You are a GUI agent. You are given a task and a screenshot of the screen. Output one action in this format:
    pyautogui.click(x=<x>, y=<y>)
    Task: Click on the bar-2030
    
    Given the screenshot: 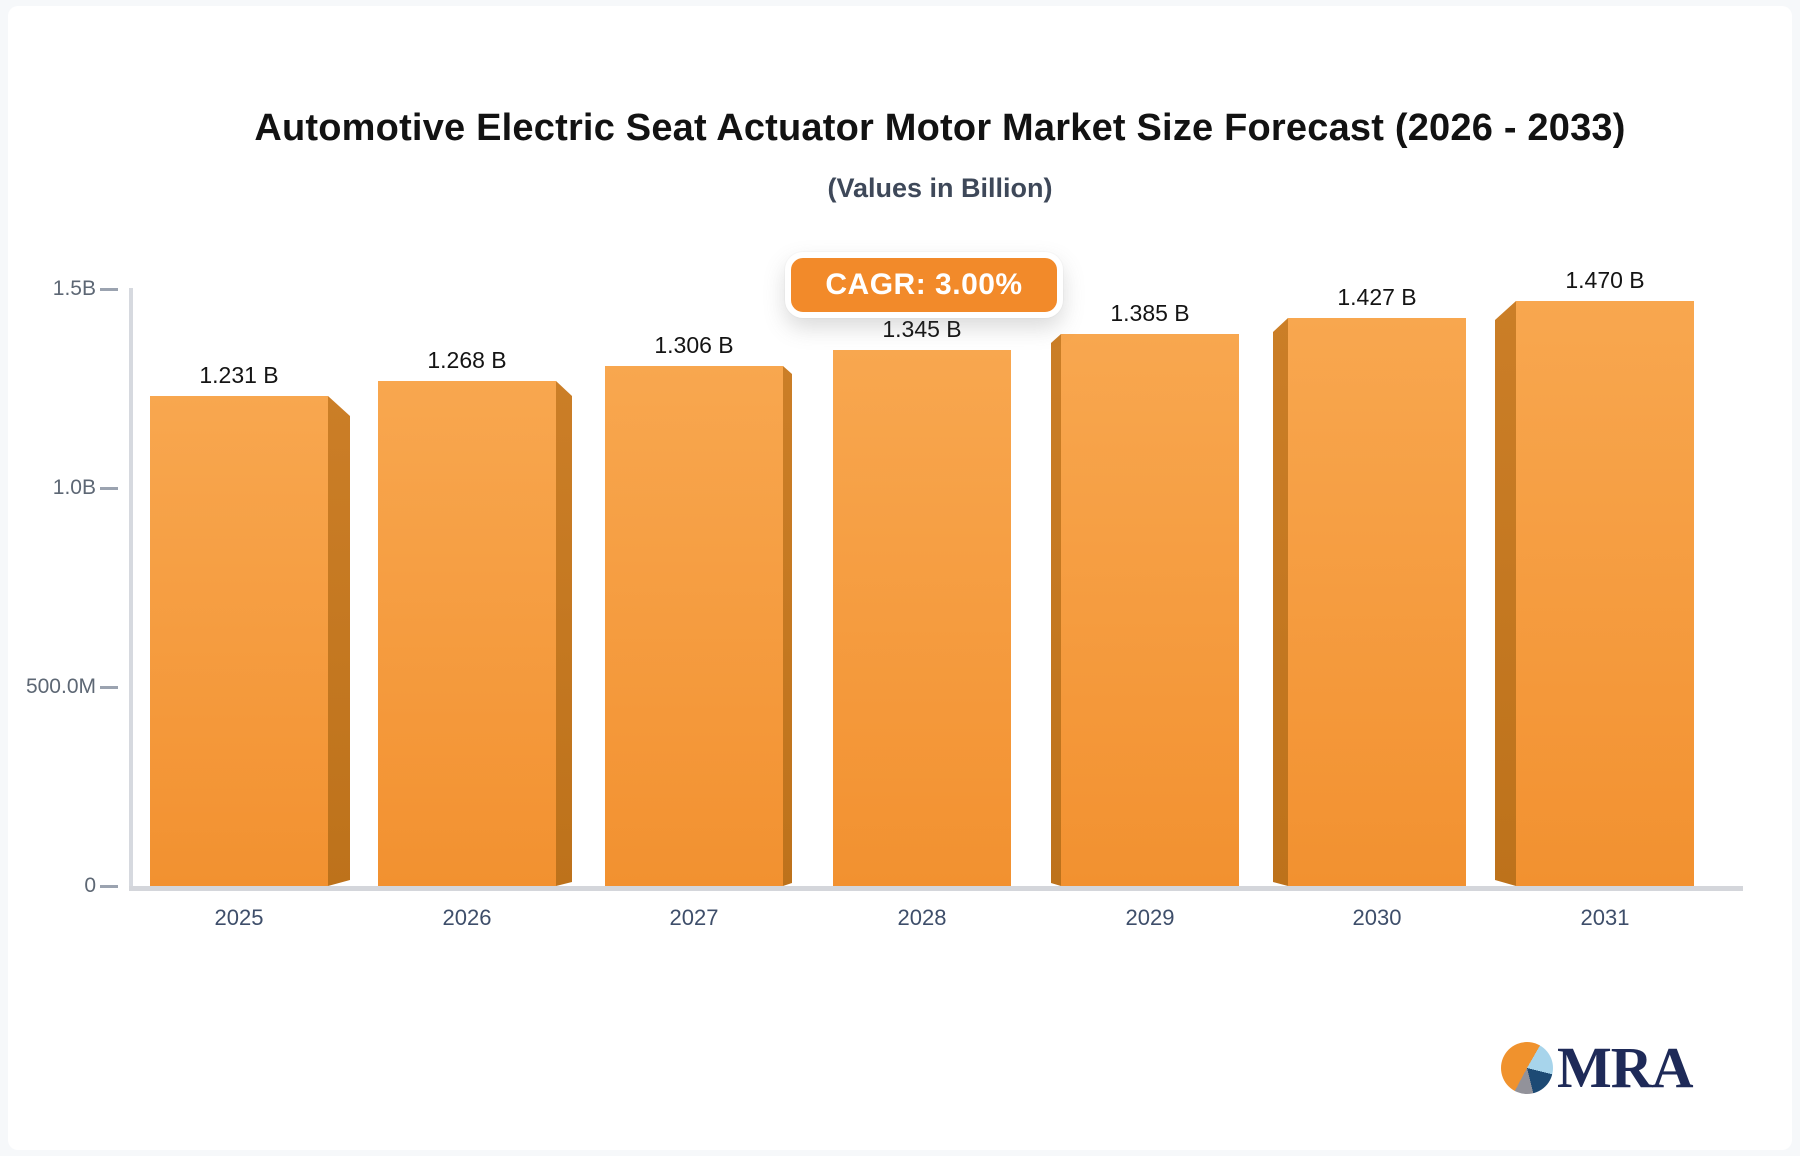 What is the action you would take?
    pyautogui.click(x=1377, y=602)
    